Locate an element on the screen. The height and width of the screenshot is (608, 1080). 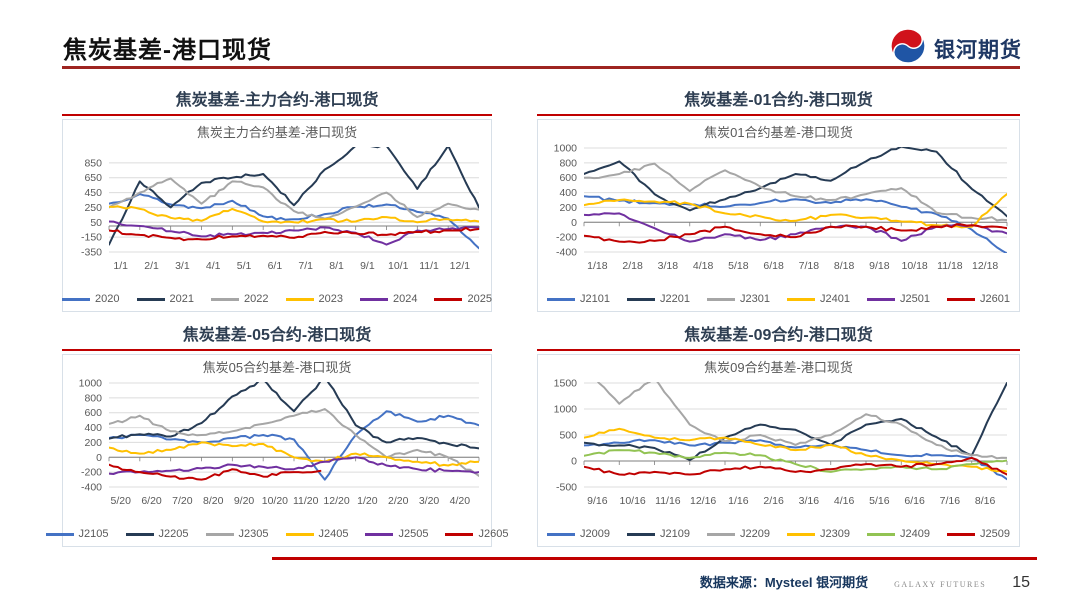
legend-label: J2501 is located at coordinates (914, 299).